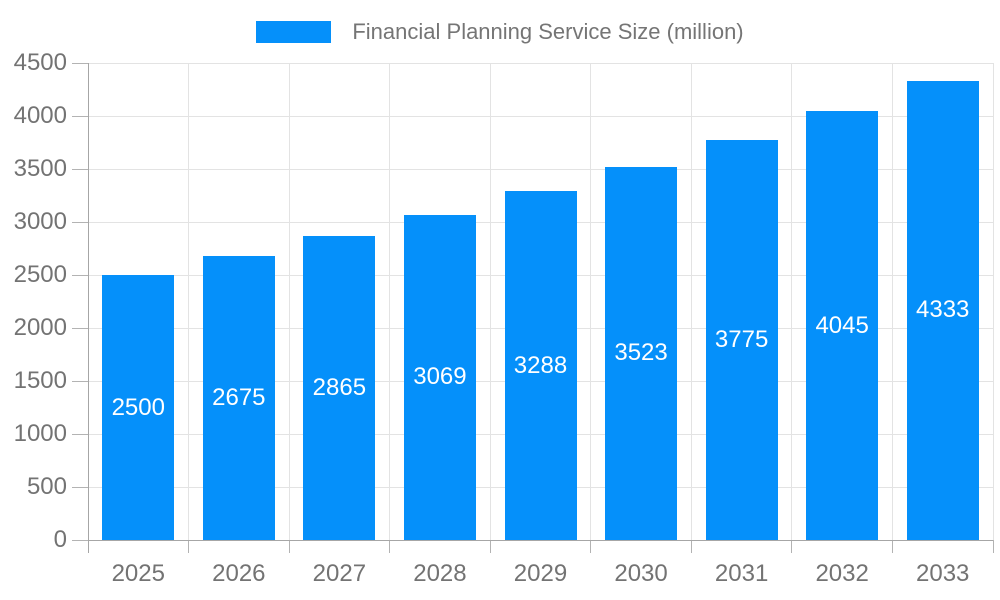 The height and width of the screenshot is (600, 1000). I want to click on bar-value-label: 2675, so click(239, 398).